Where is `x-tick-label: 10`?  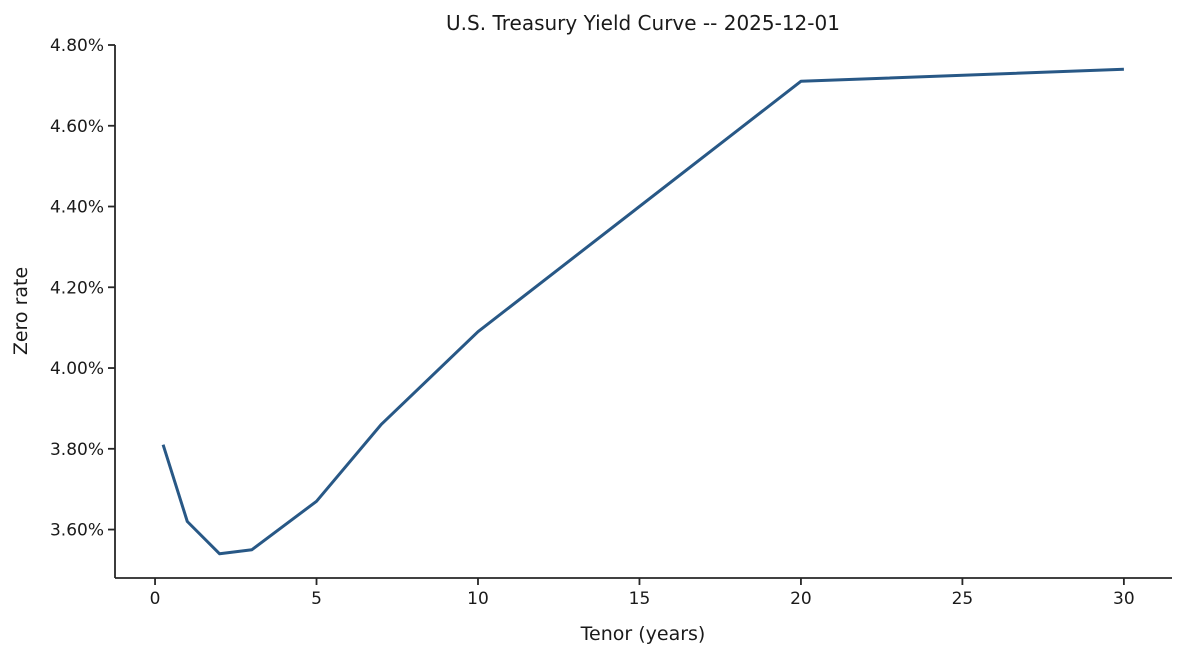 x-tick-label: 10 is located at coordinates (478, 599).